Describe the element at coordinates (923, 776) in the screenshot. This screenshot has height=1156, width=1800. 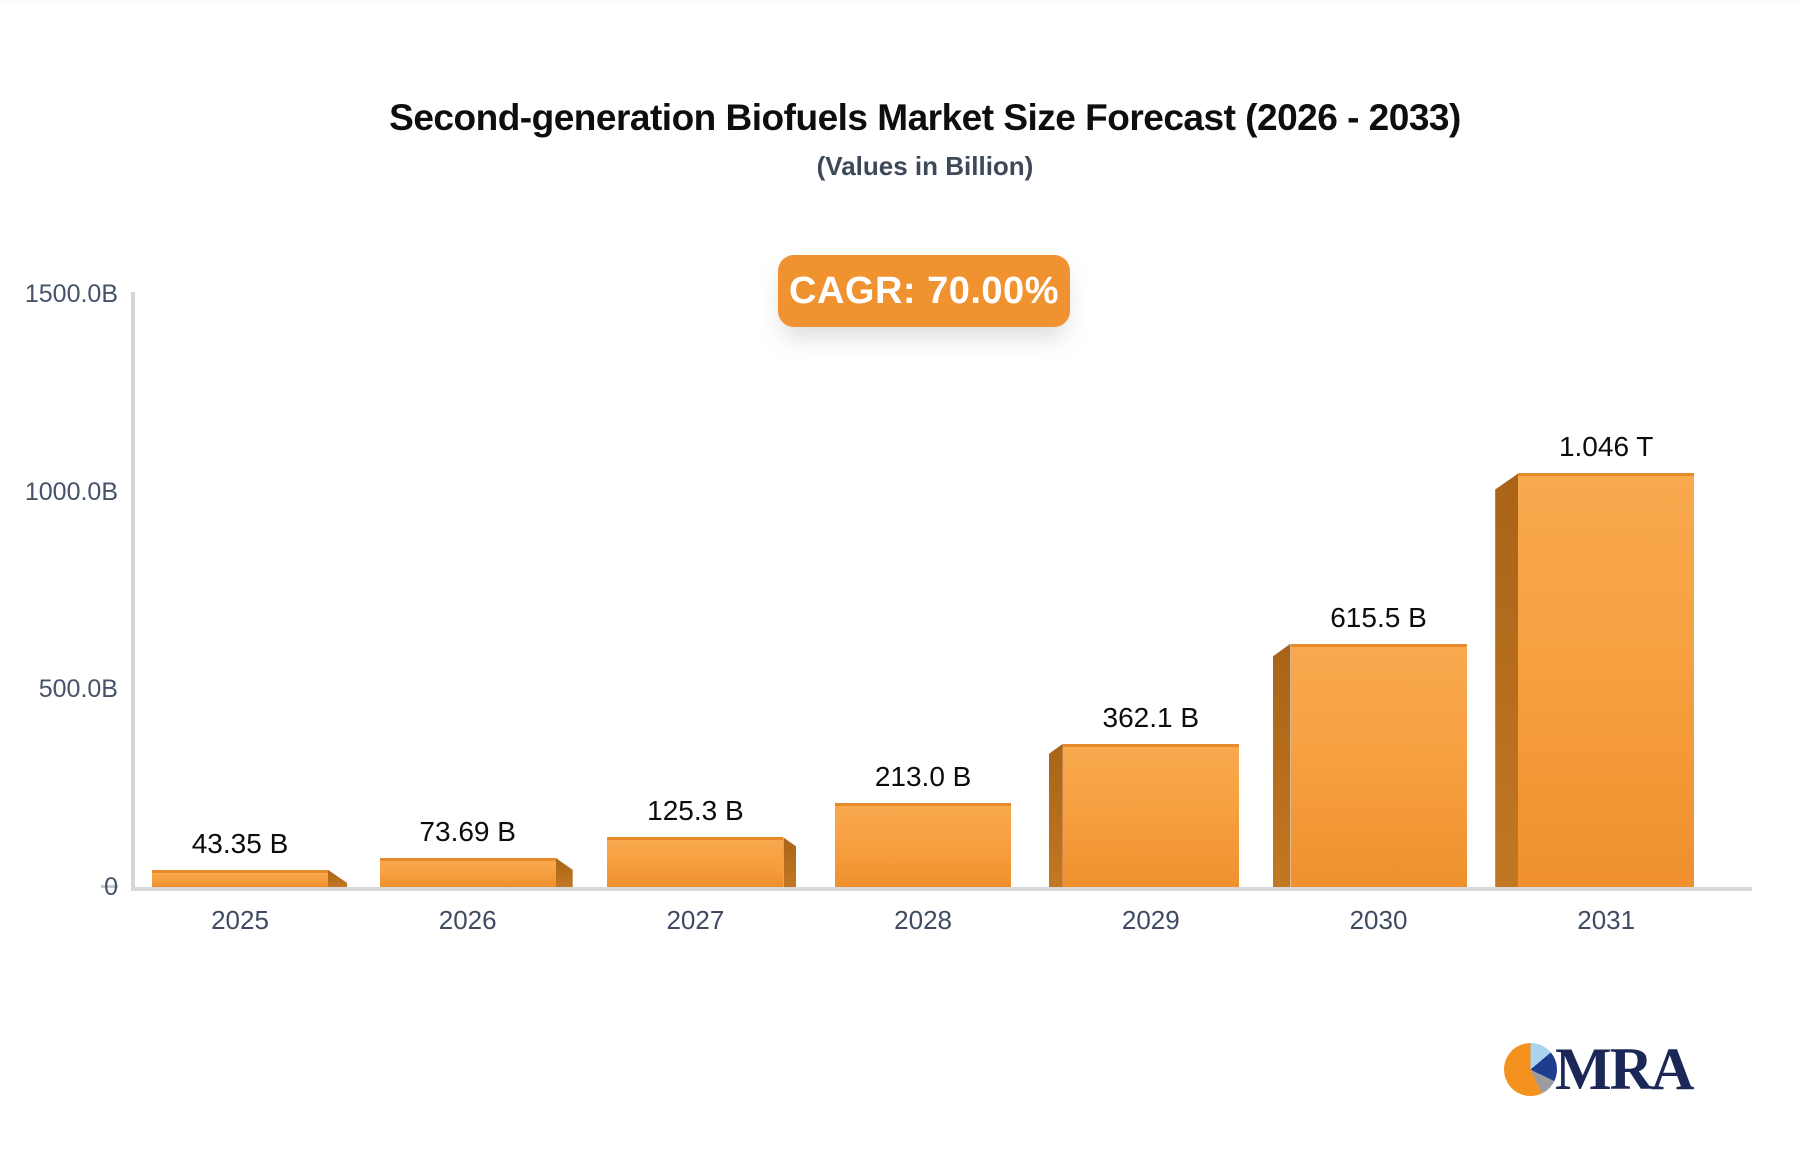
I see `bar-value-label: 213.0 B` at that location.